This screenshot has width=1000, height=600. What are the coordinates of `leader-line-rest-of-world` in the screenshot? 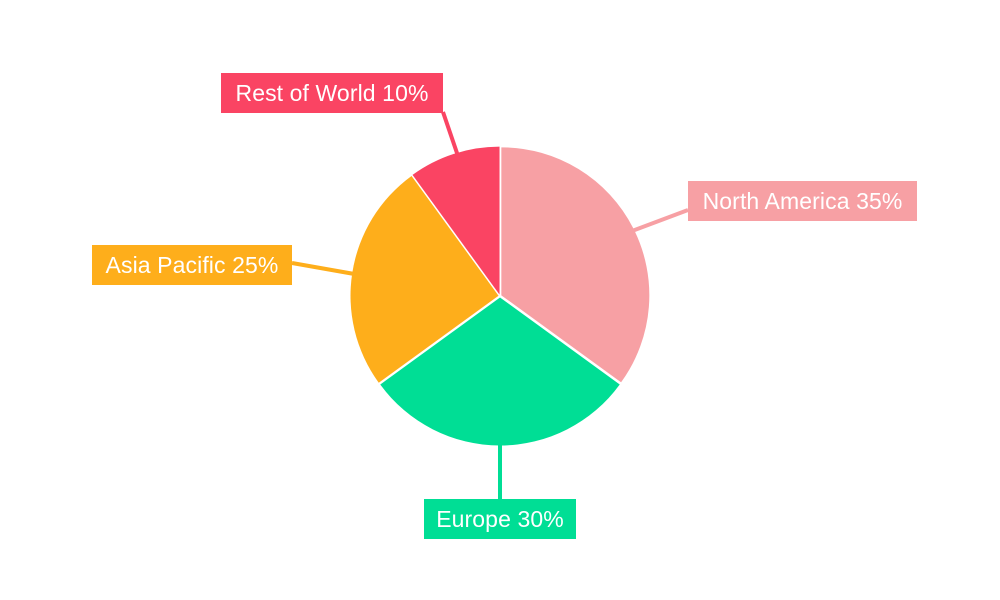 It's located at (450, 134).